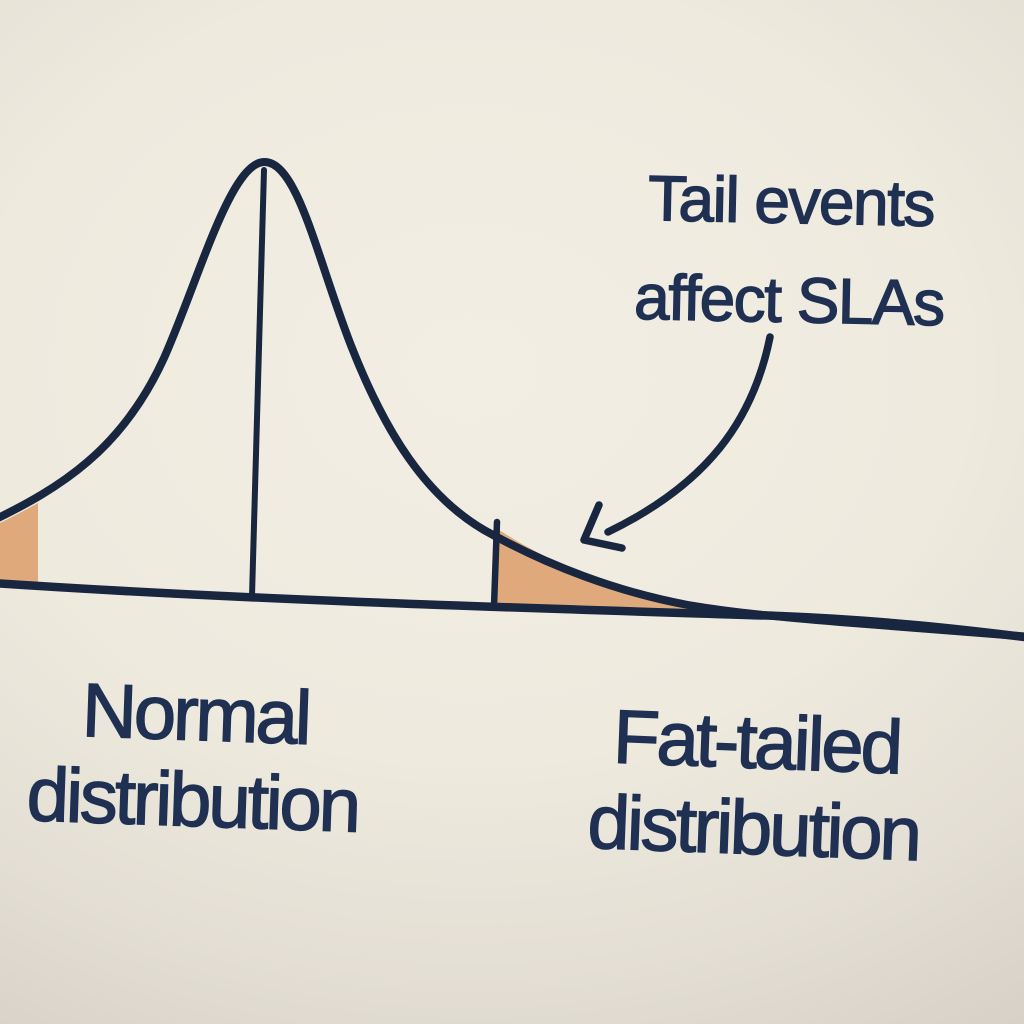 Image resolution: width=1024 pixels, height=1024 pixels. Describe the element at coordinates (625, 571) in the screenshot. I see `right-tail-shaded-region` at that location.